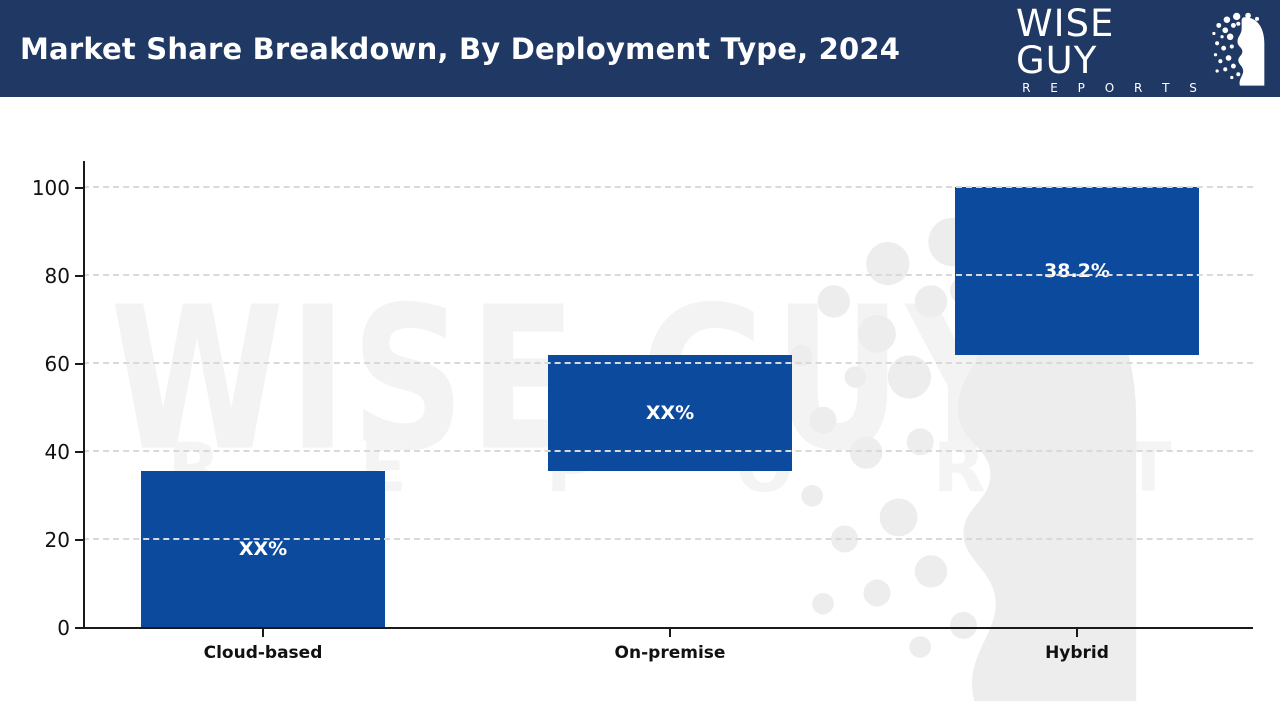 The height and width of the screenshot is (720, 1280). I want to click on x-tick-on-premise, so click(670, 633).